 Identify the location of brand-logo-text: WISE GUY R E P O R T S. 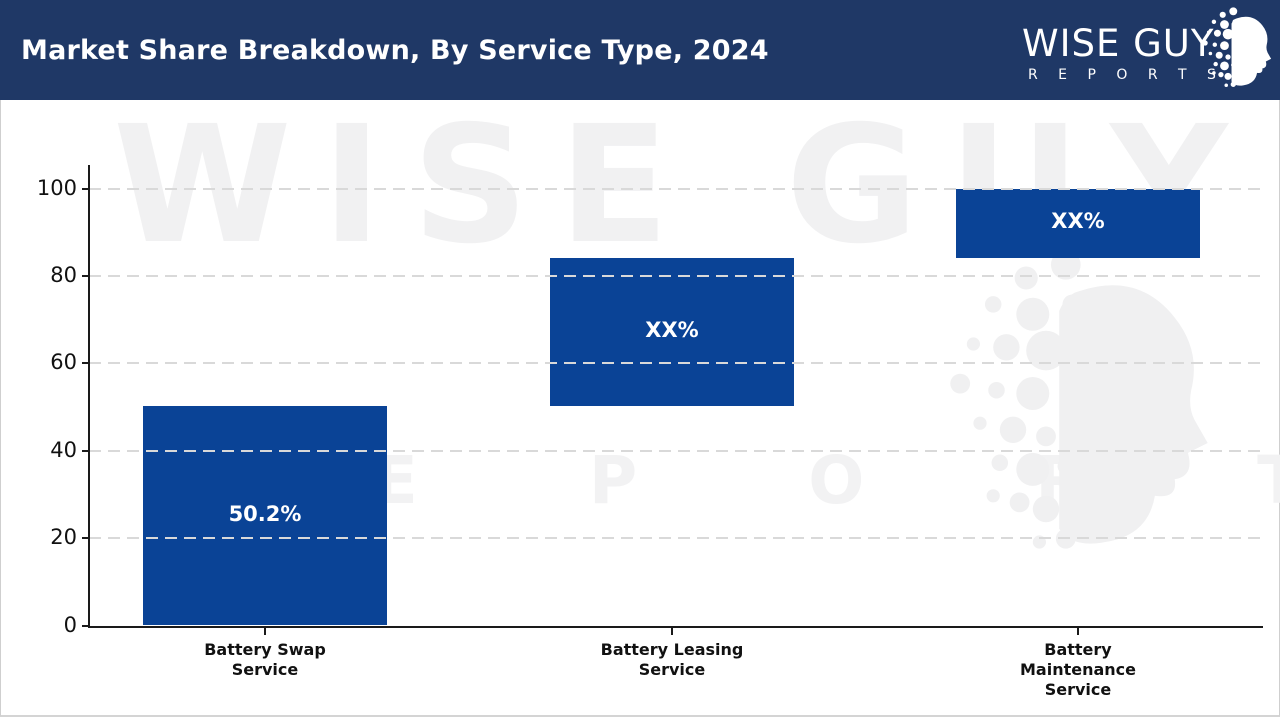
(1123, 52).